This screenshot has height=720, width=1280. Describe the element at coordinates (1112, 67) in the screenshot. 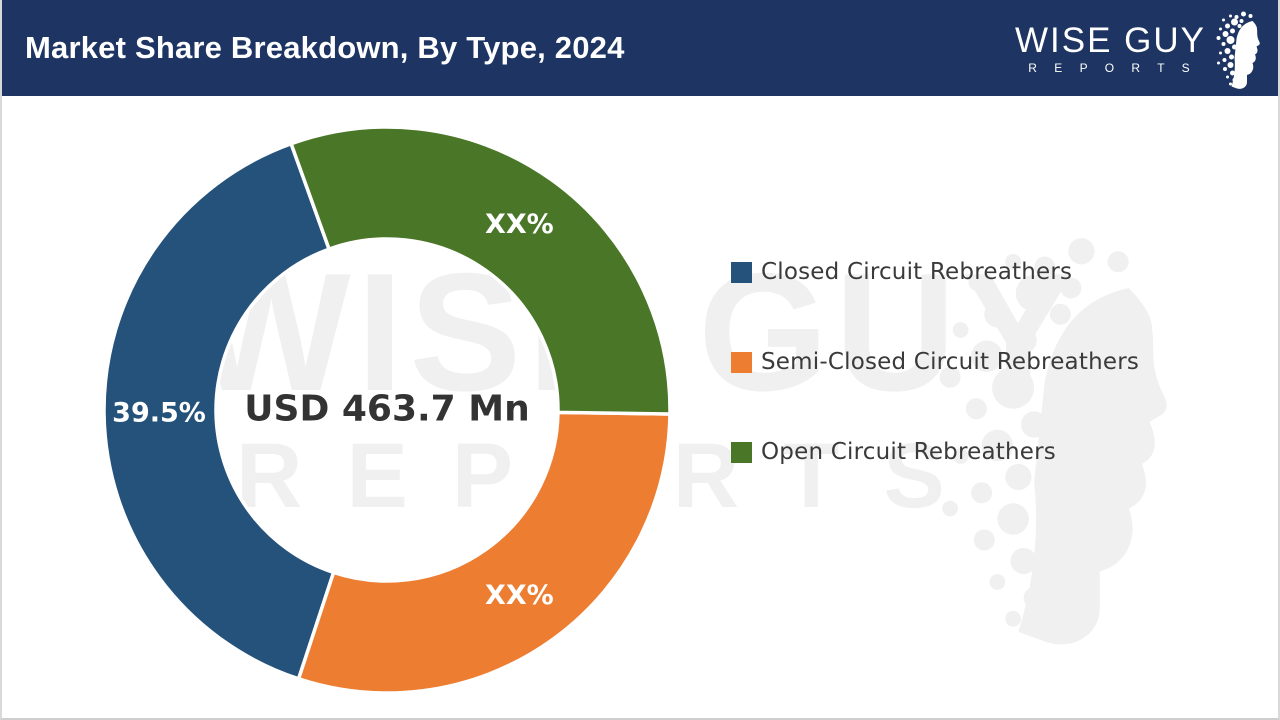

I see `logo-reports-text: R E P O R T S` at that location.